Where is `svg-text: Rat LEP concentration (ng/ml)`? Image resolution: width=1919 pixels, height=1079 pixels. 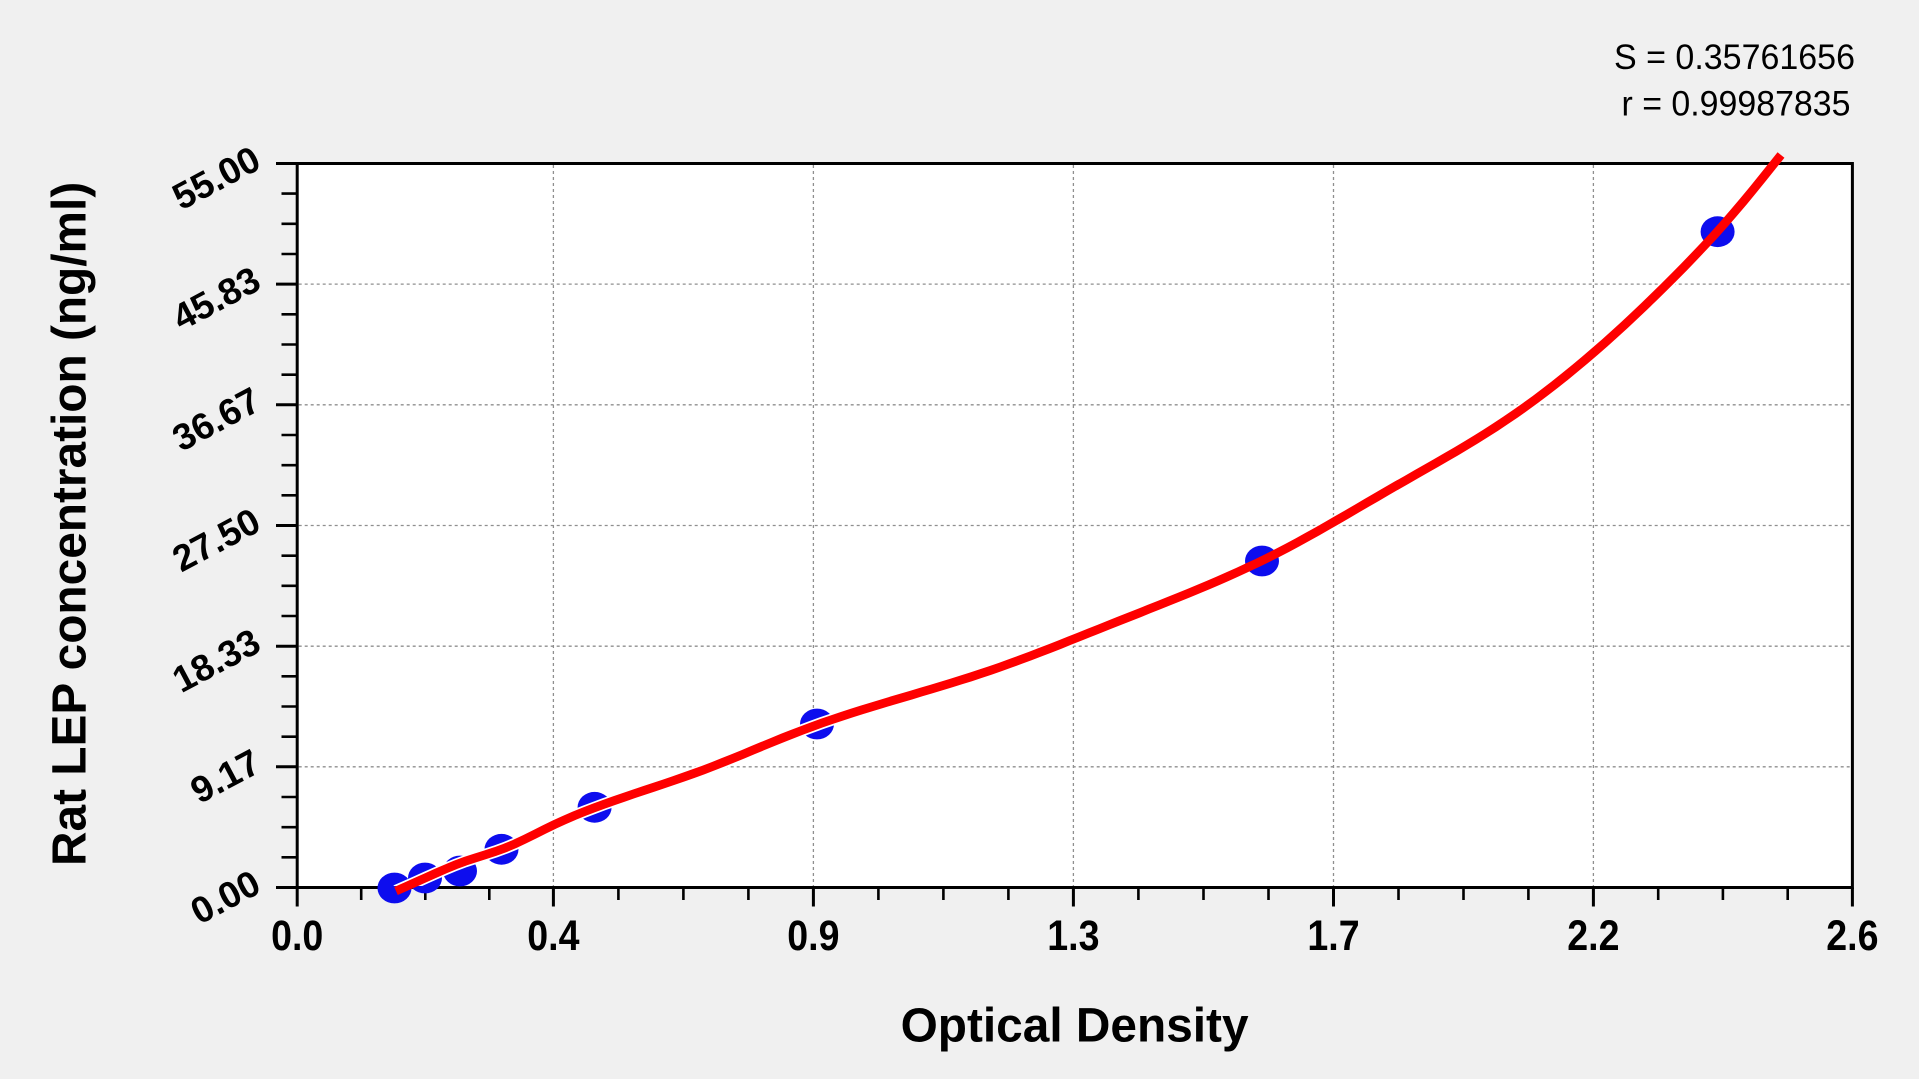
svg-text: Rat LEP concentration (ng/ml) is located at coordinates (70, 524).